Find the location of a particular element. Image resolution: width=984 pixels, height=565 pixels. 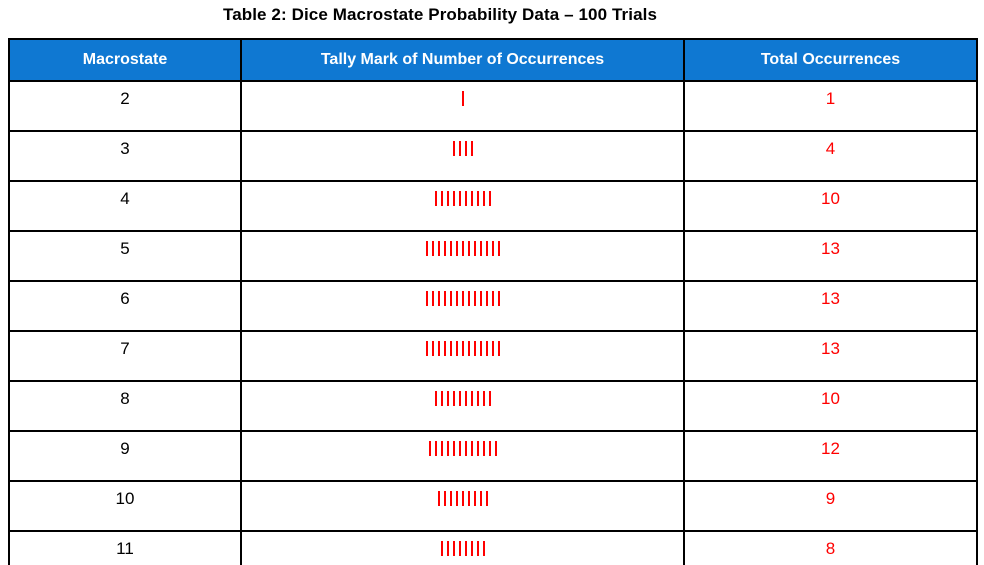

macrostate-value: 8 is located at coordinates (125, 406).